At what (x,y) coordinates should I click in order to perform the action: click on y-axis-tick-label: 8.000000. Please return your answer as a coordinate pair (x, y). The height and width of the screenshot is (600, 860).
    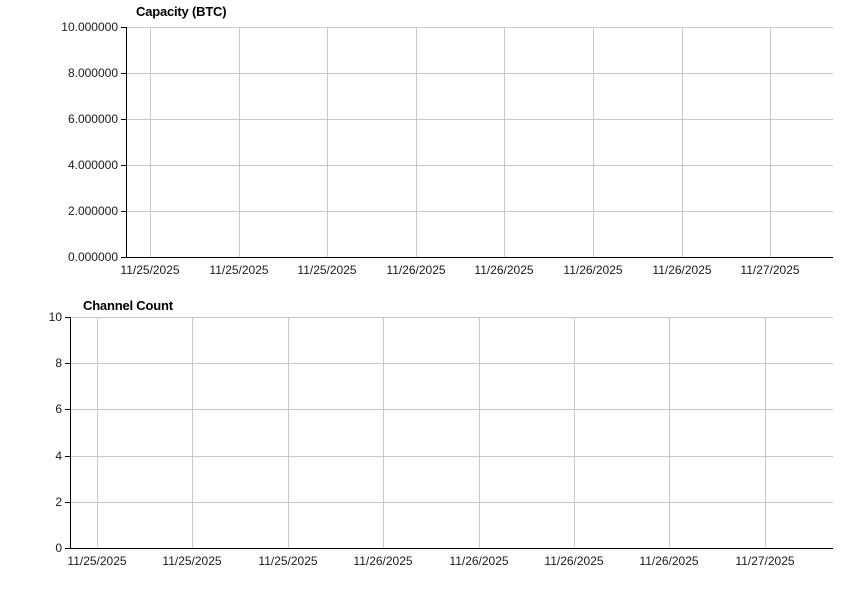
    Looking at the image, I should click on (92, 73).